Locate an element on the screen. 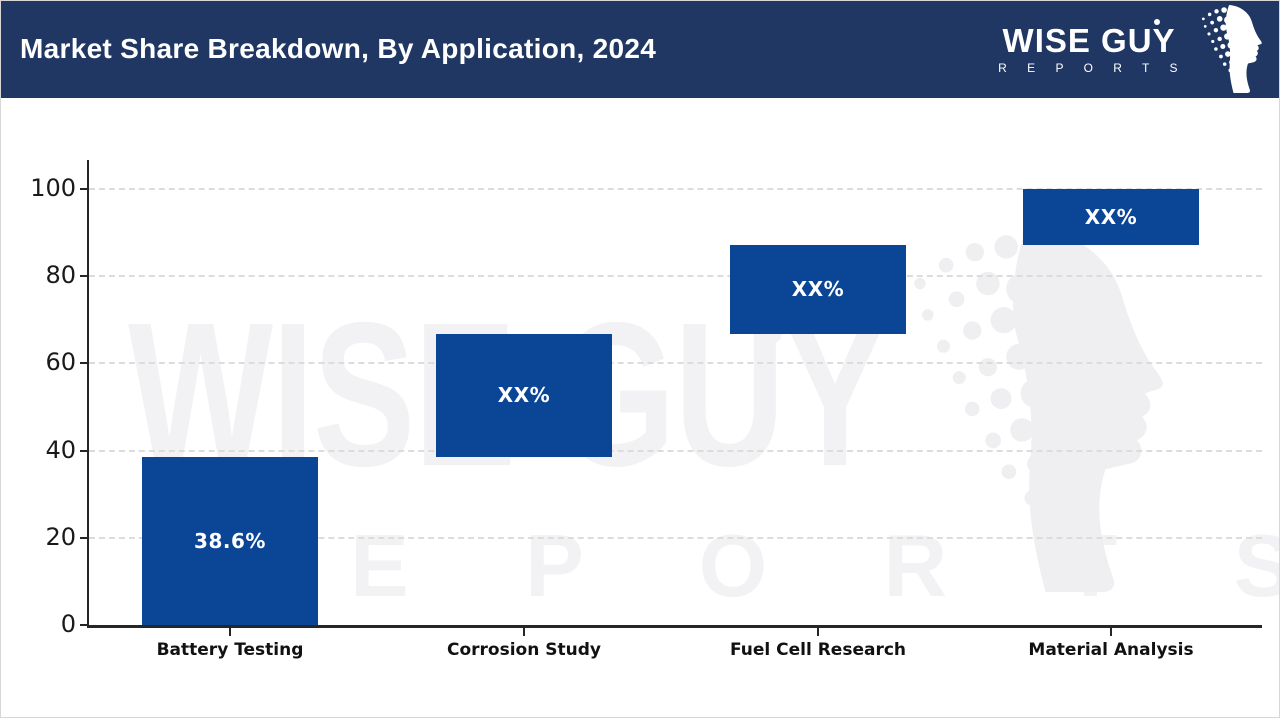  bar-corrosion-study: XX% is located at coordinates (524, 395).